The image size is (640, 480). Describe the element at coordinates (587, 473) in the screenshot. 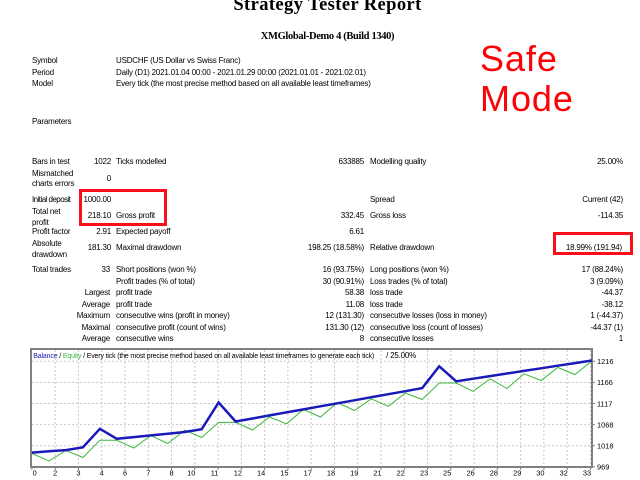

I see `svg-text: 33` at that location.